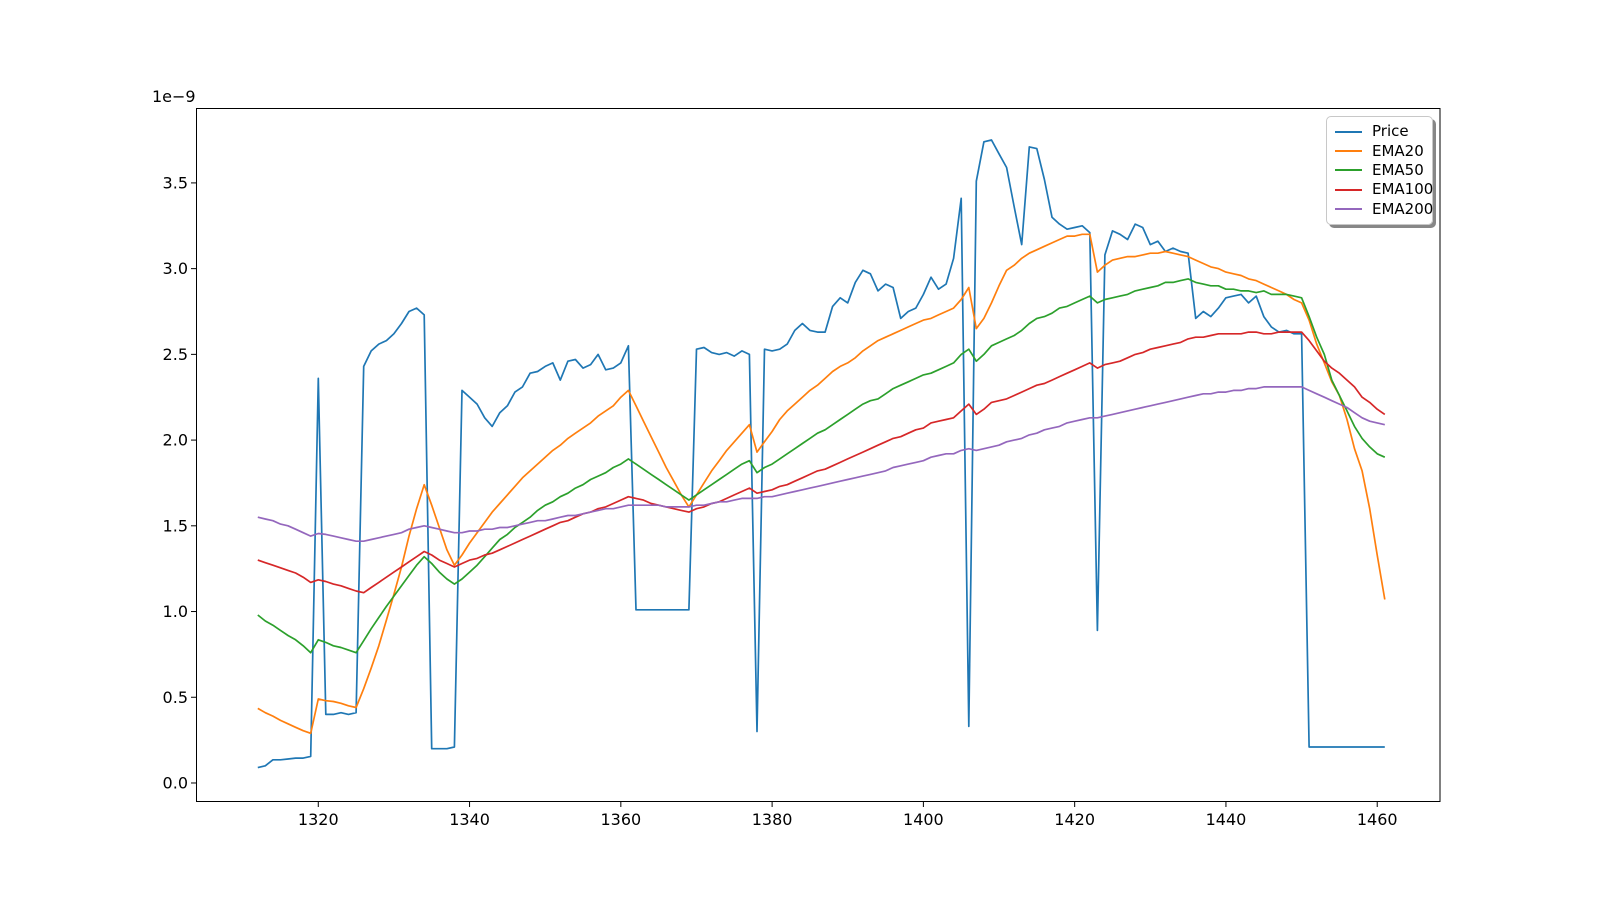 This screenshot has width=1600, height=900. I want to click on legend-swatch-price, so click(1348, 131).